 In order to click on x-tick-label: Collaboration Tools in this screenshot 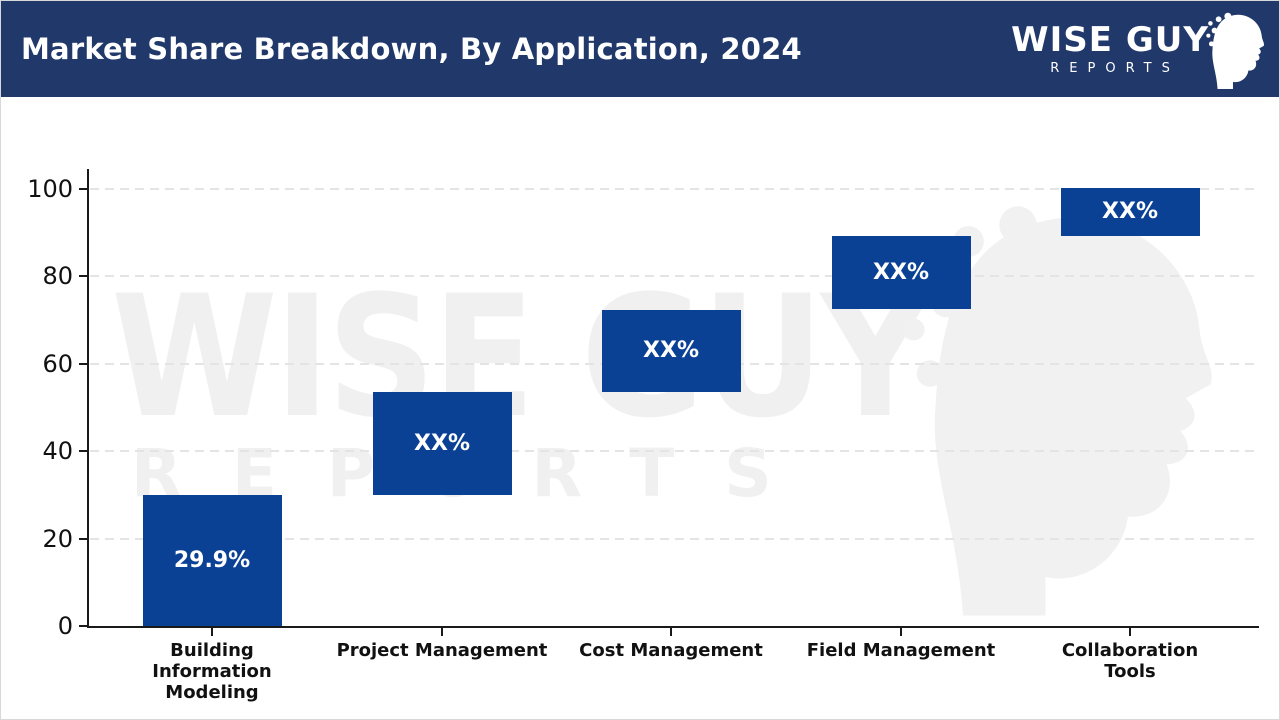, I will do `click(1130, 661)`.